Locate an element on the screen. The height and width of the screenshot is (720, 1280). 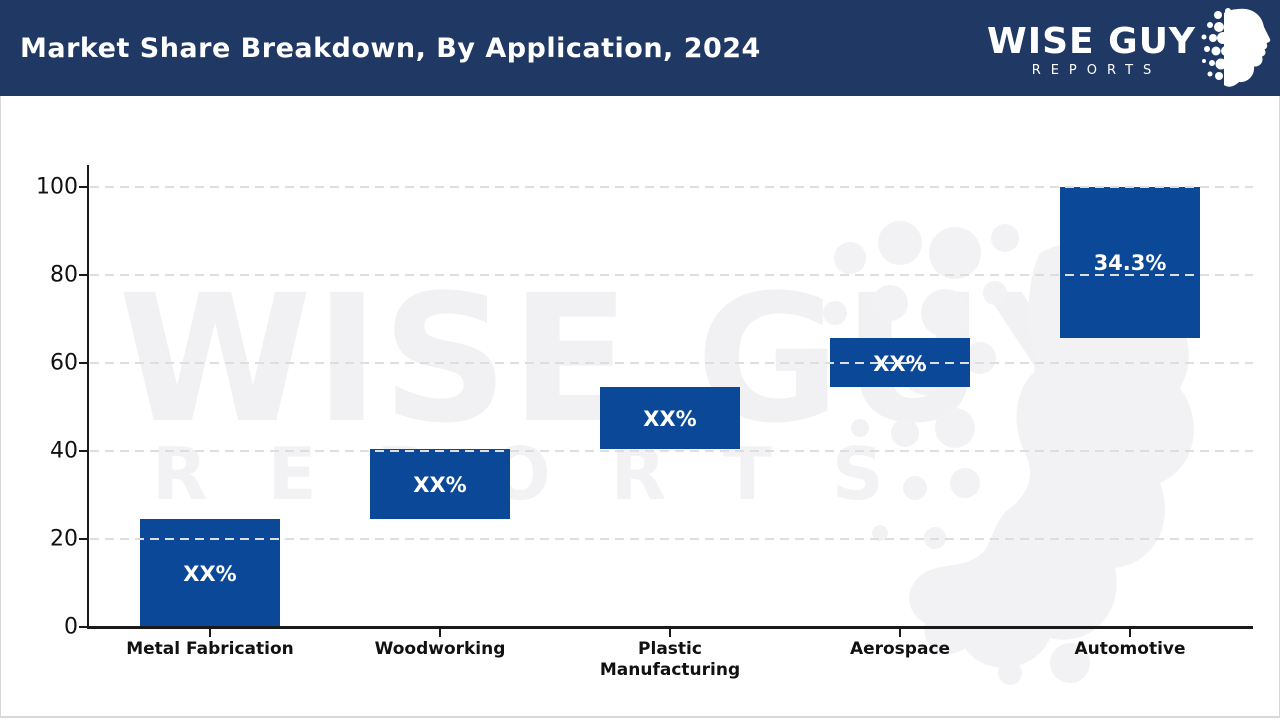
x-axis-spine is located at coordinates (670, 627).